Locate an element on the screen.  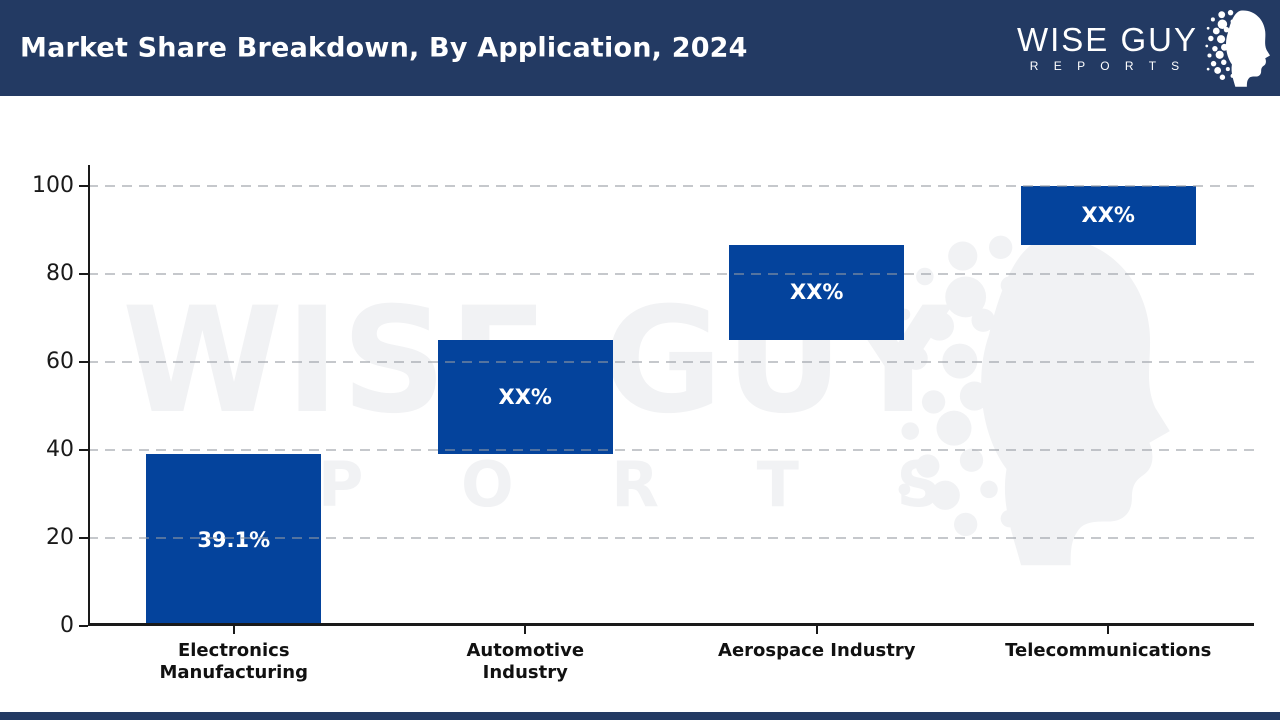
y-tick-label: 80 is located at coordinates (60, 273).